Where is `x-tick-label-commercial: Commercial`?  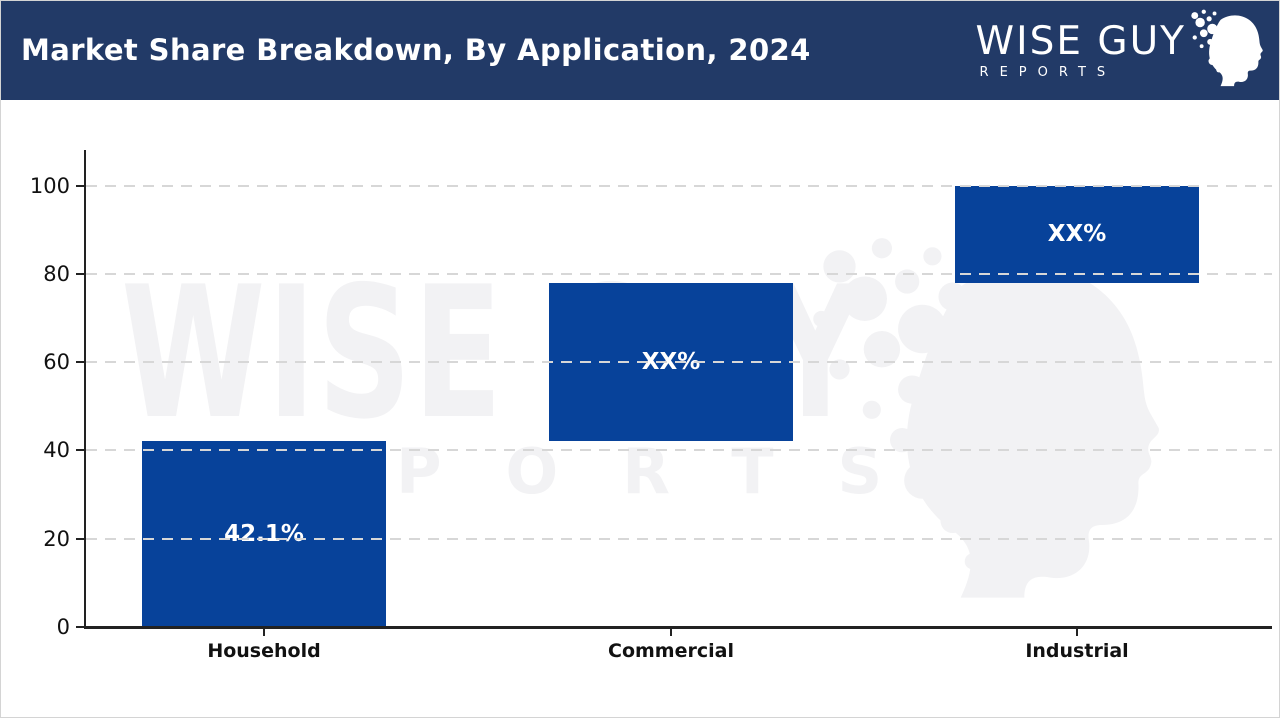 x-tick-label-commercial: Commercial is located at coordinates (671, 651).